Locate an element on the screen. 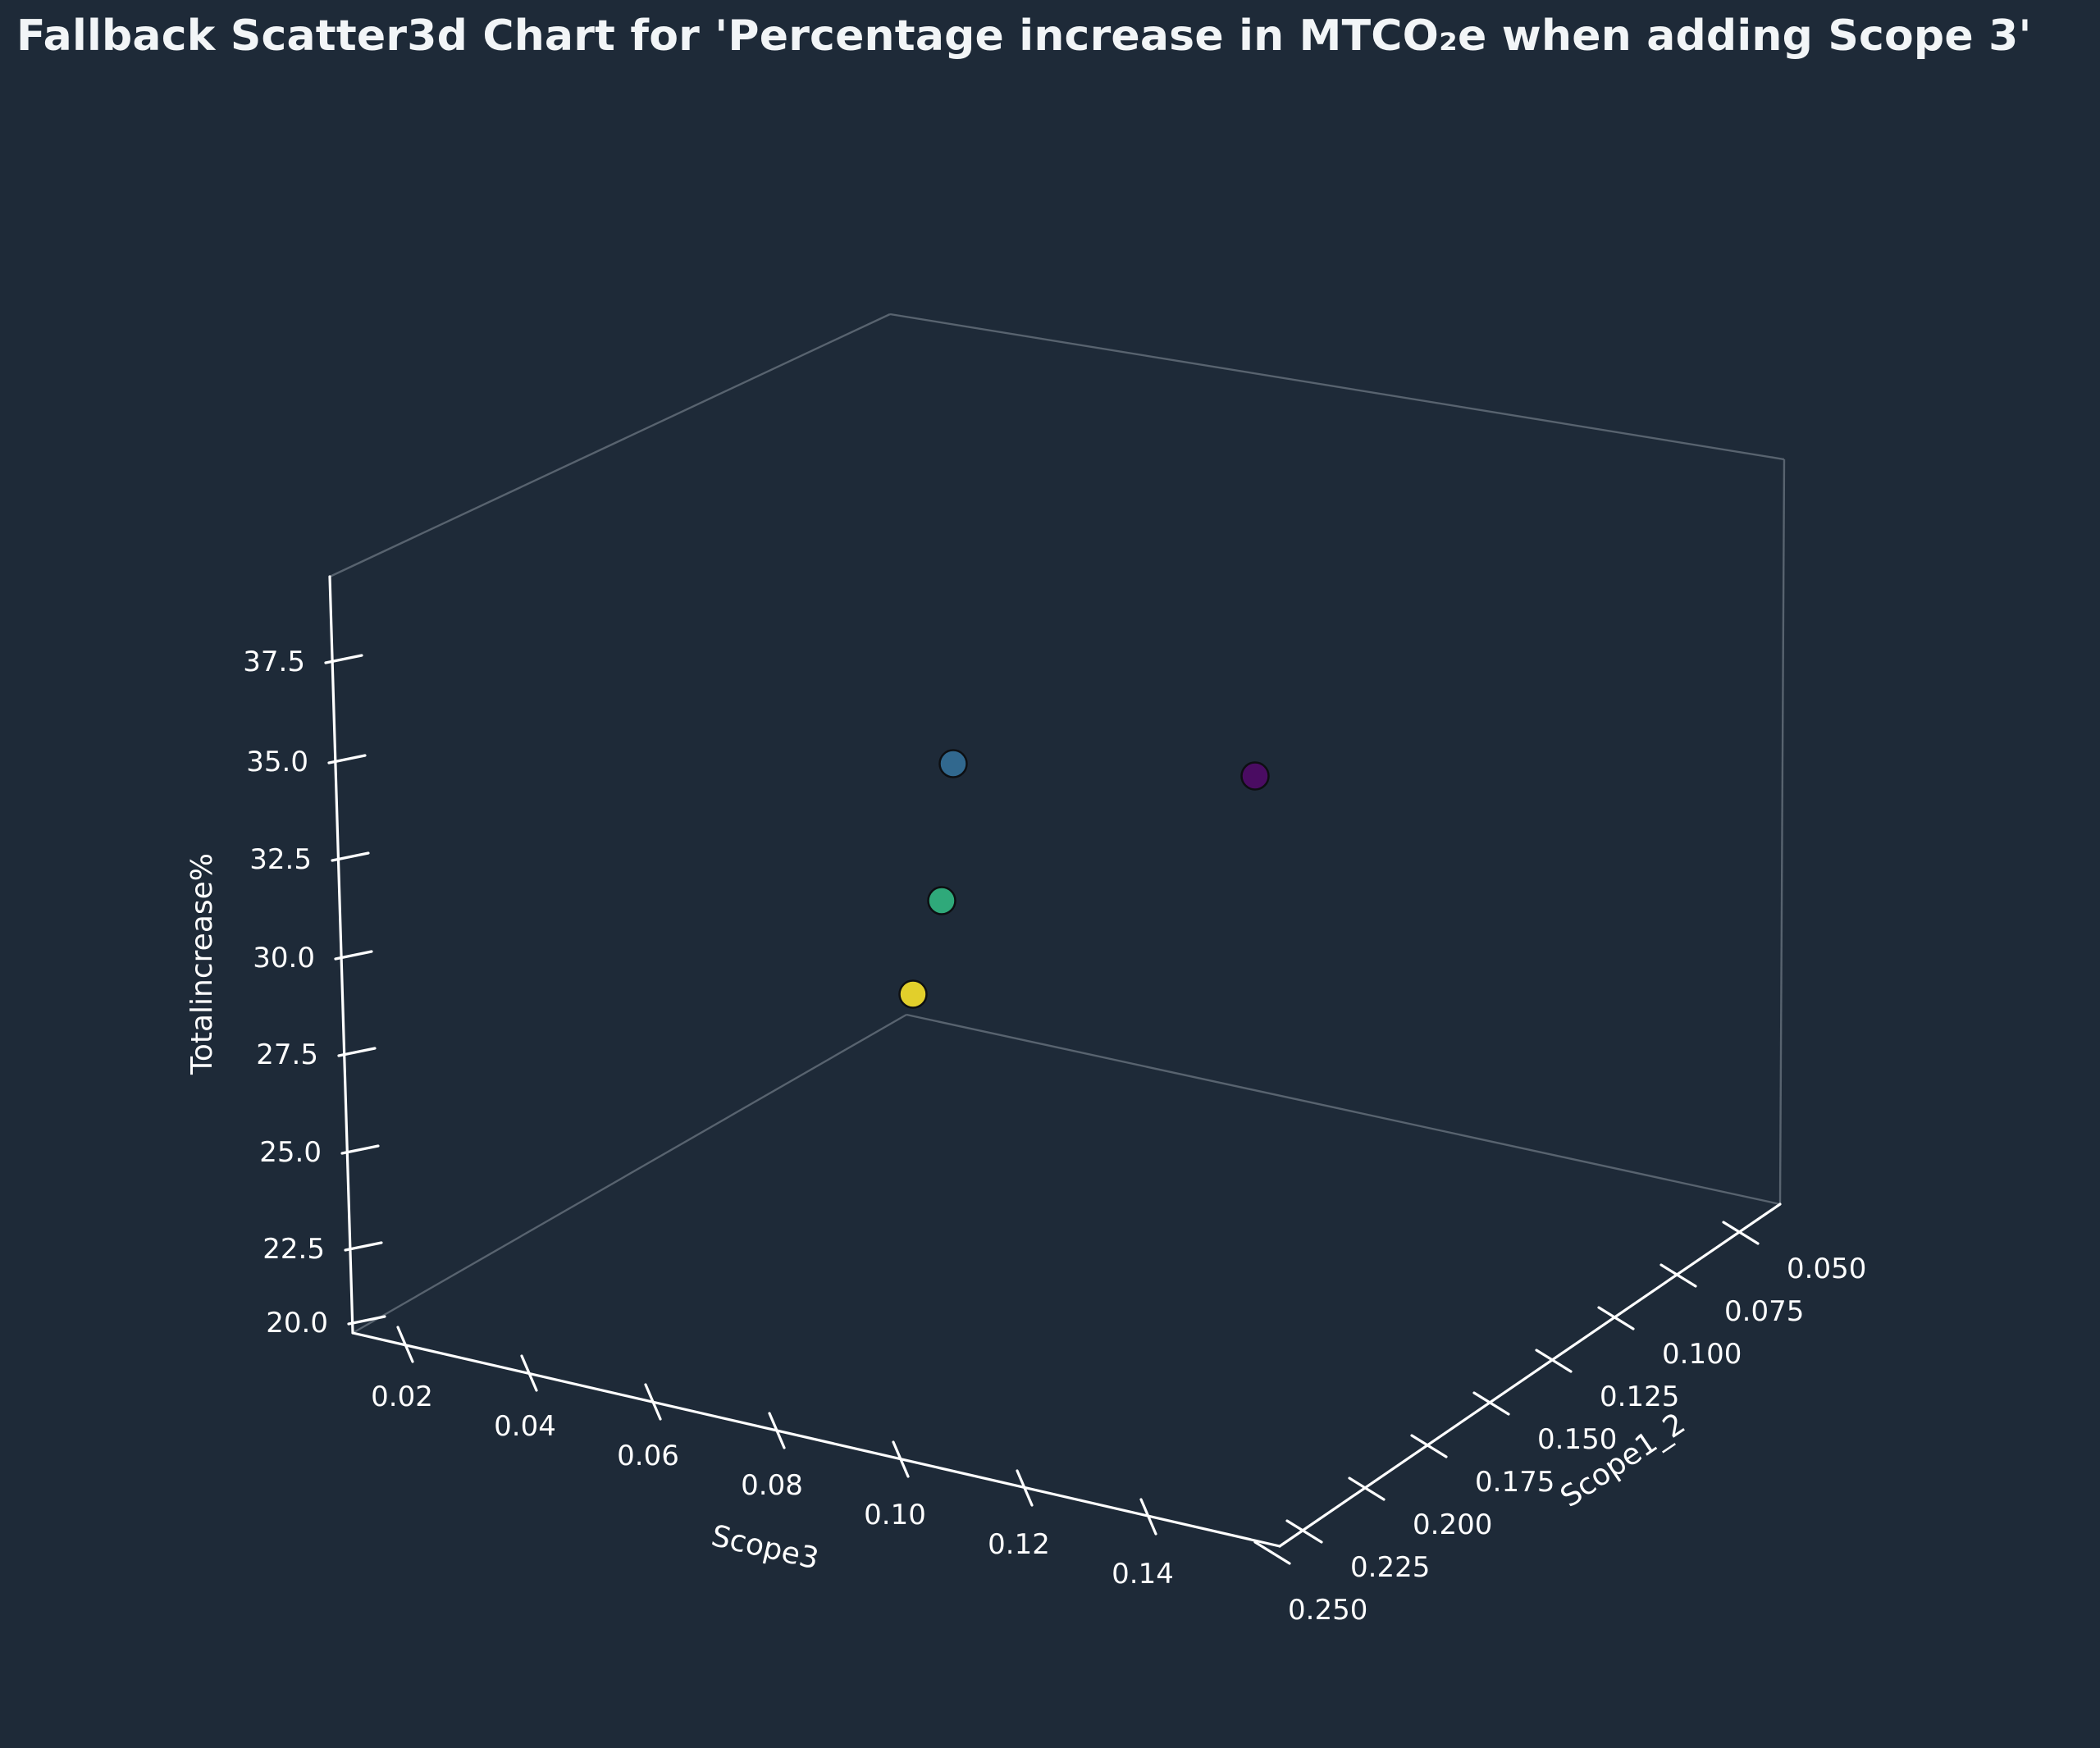 The width and height of the screenshot is (2100, 1748). y-tick-0.050 is located at coordinates (1741, 1233).